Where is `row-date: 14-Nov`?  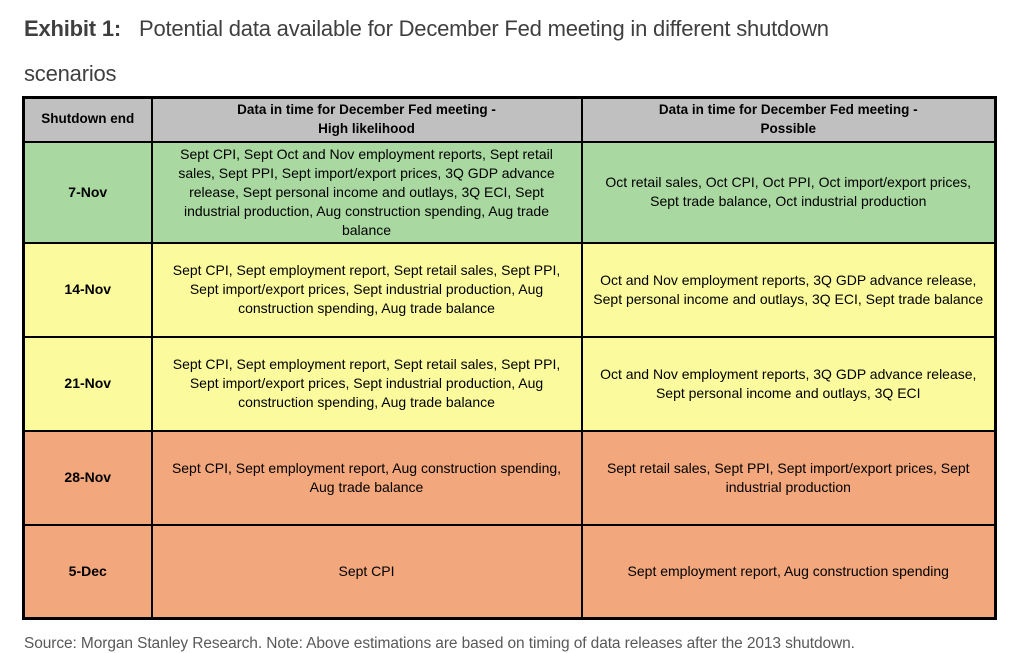
row-date: 14-Nov is located at coordinates (87, 289).